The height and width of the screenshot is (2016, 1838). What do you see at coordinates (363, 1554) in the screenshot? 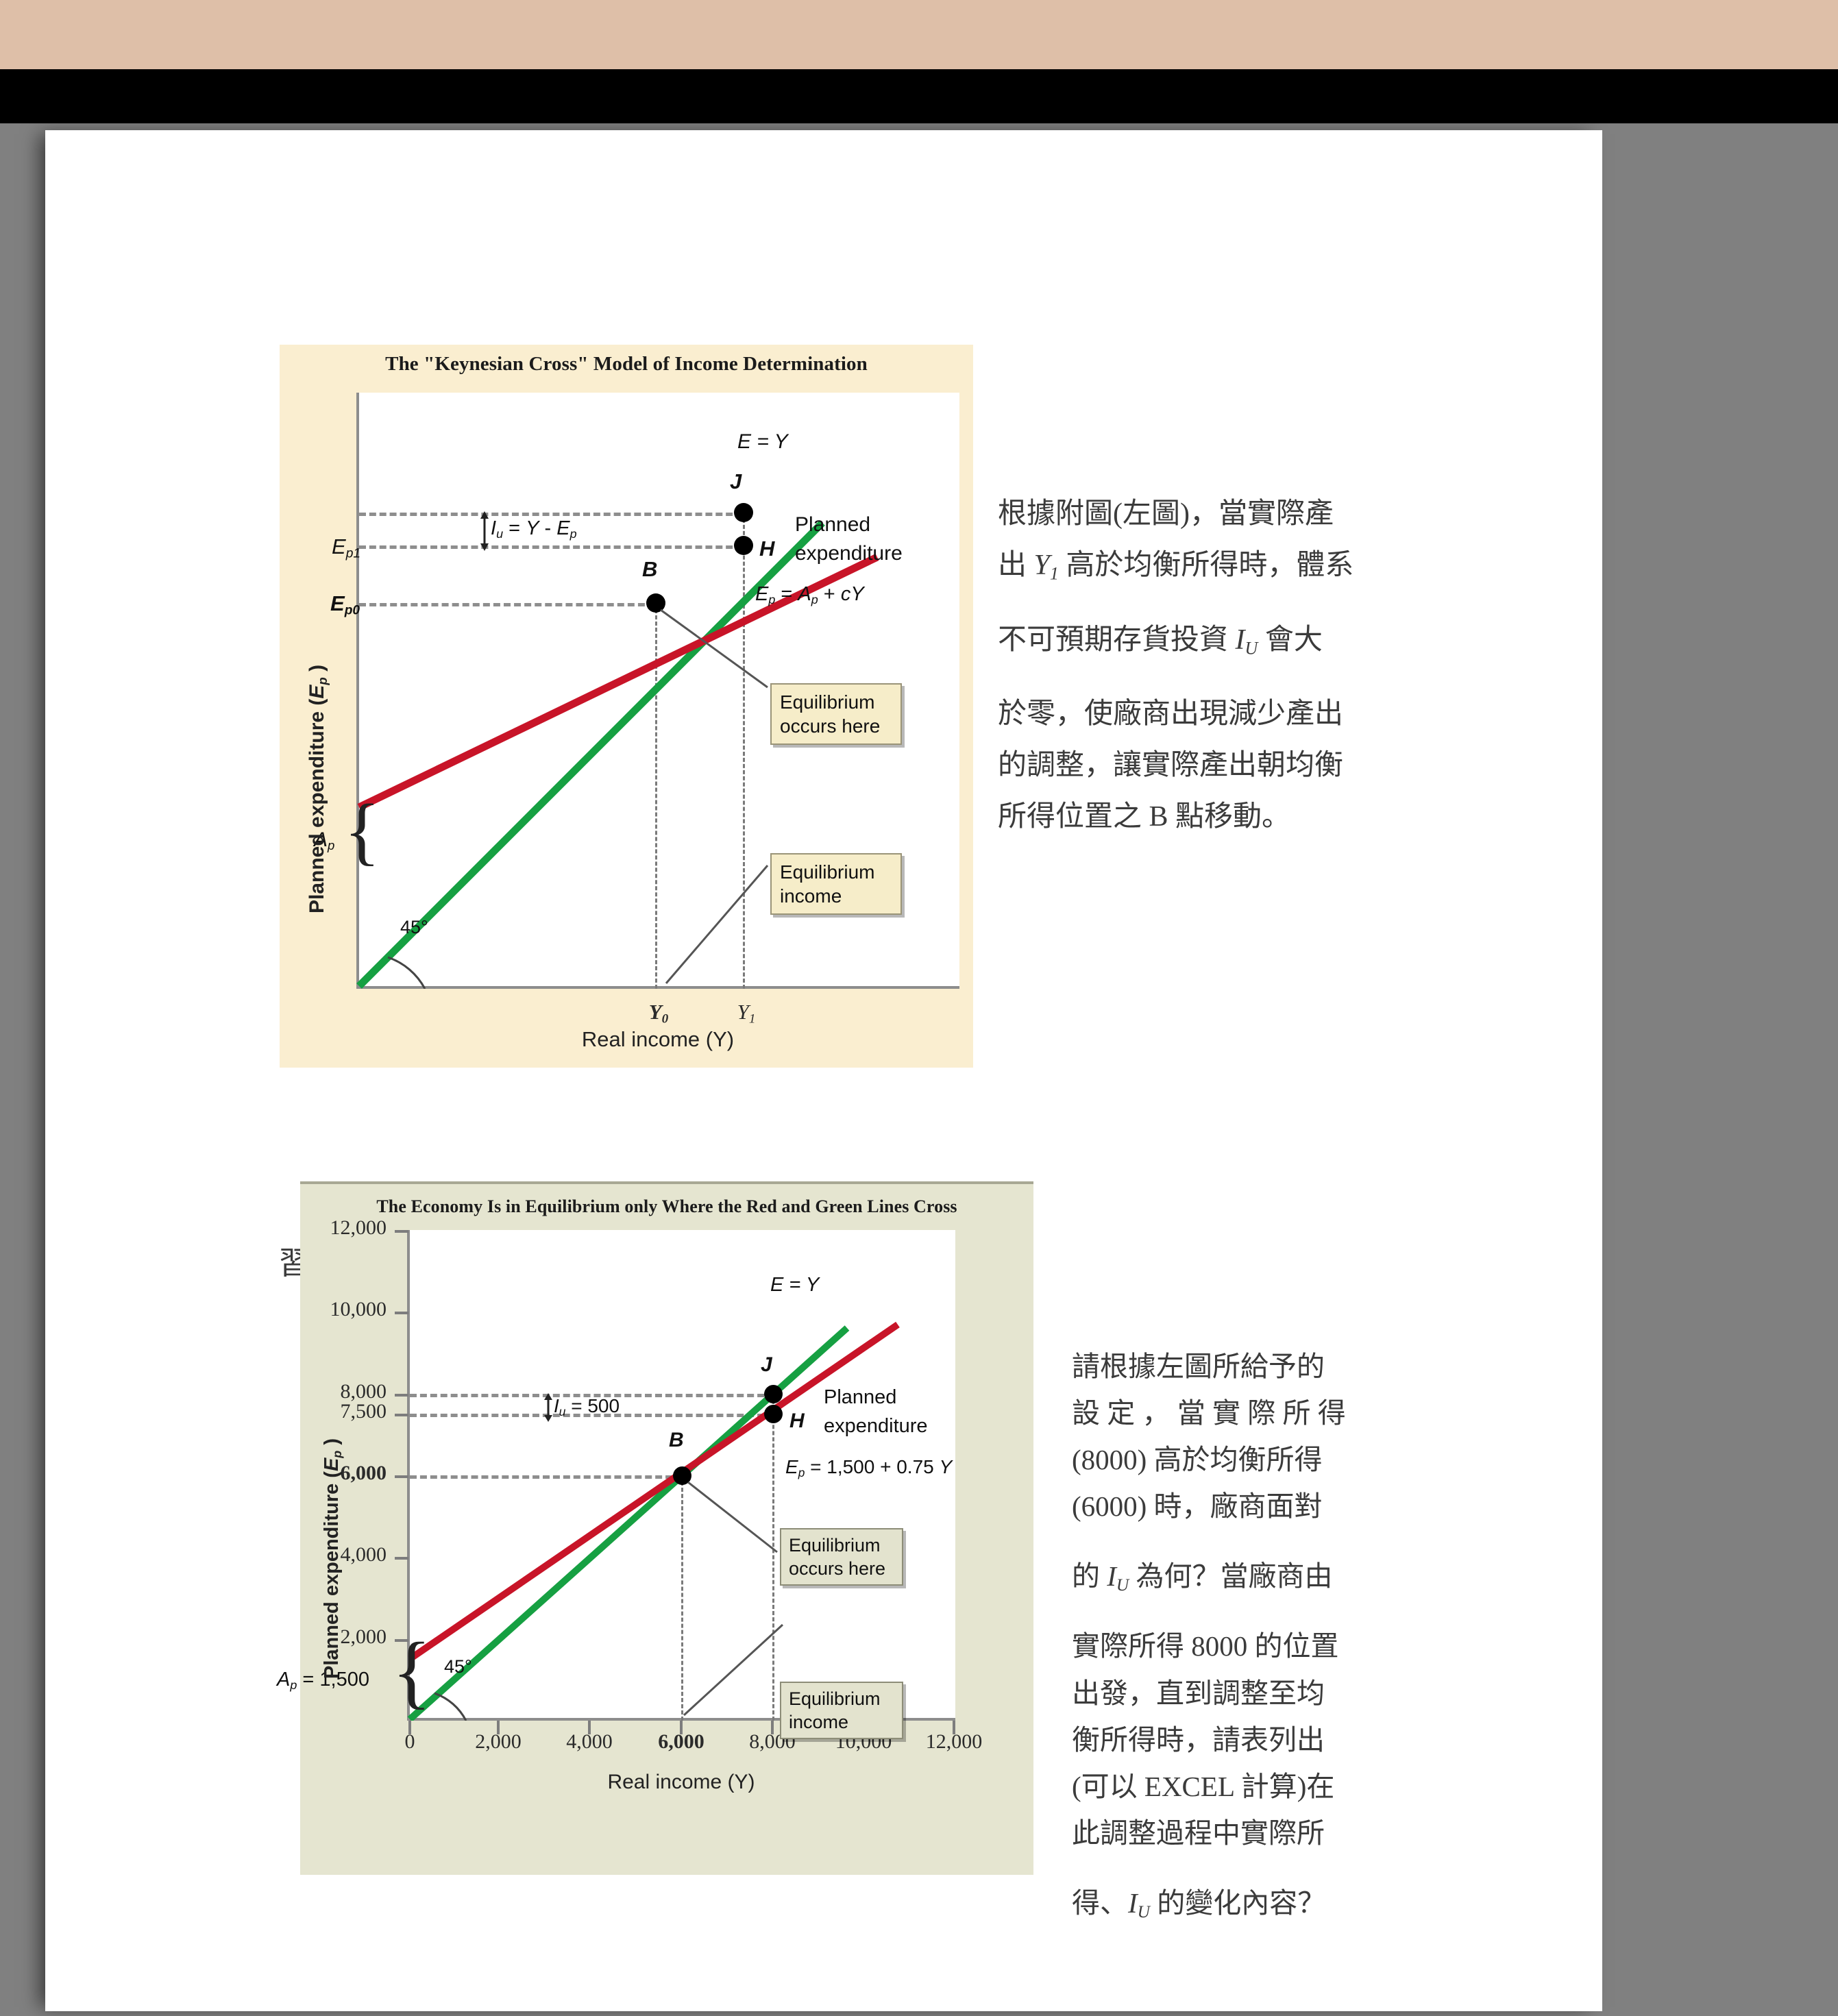
I see `figure2-ytick-label-4000: 4,000` at bounding box center [363, 1554].